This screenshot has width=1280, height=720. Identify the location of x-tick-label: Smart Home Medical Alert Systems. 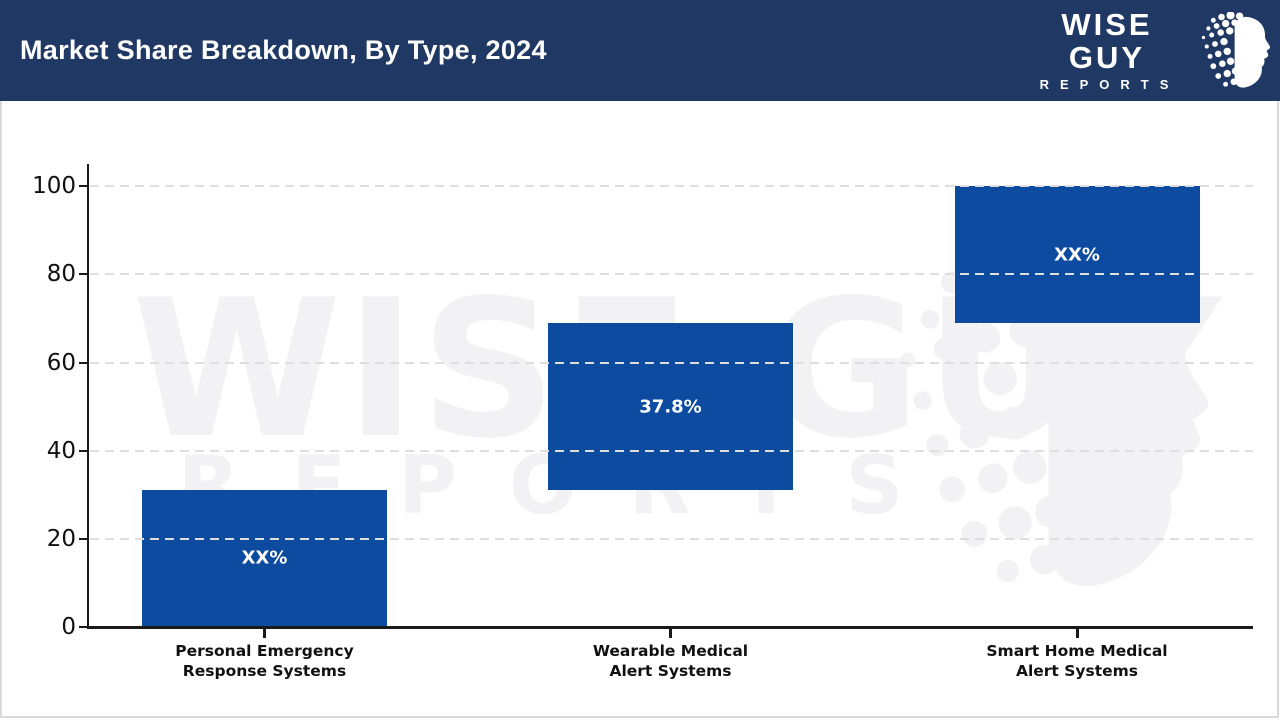
(1077, 661).